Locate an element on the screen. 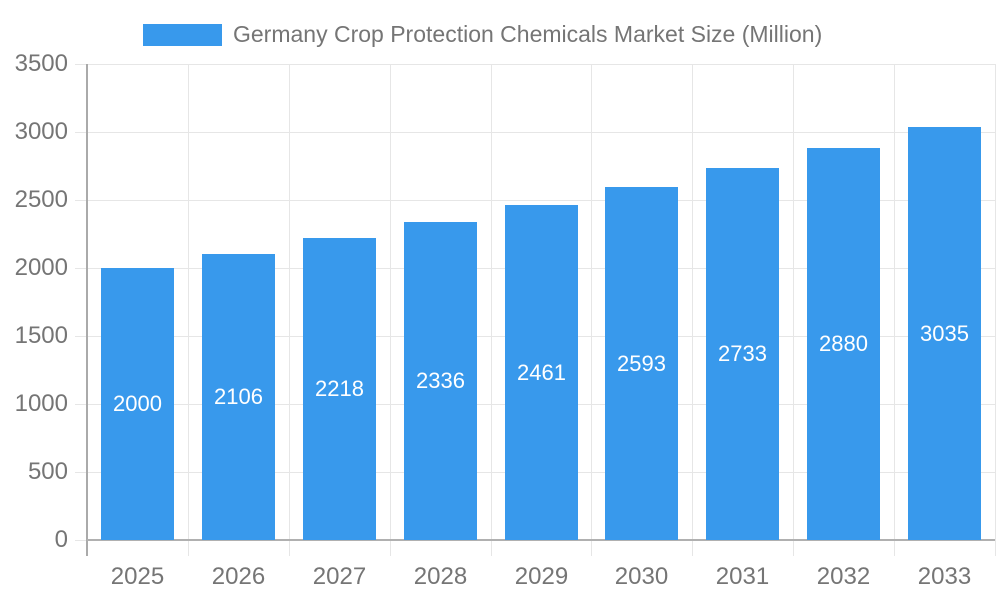  bar-value-label: 2880 is located at coordinates (843, 343).